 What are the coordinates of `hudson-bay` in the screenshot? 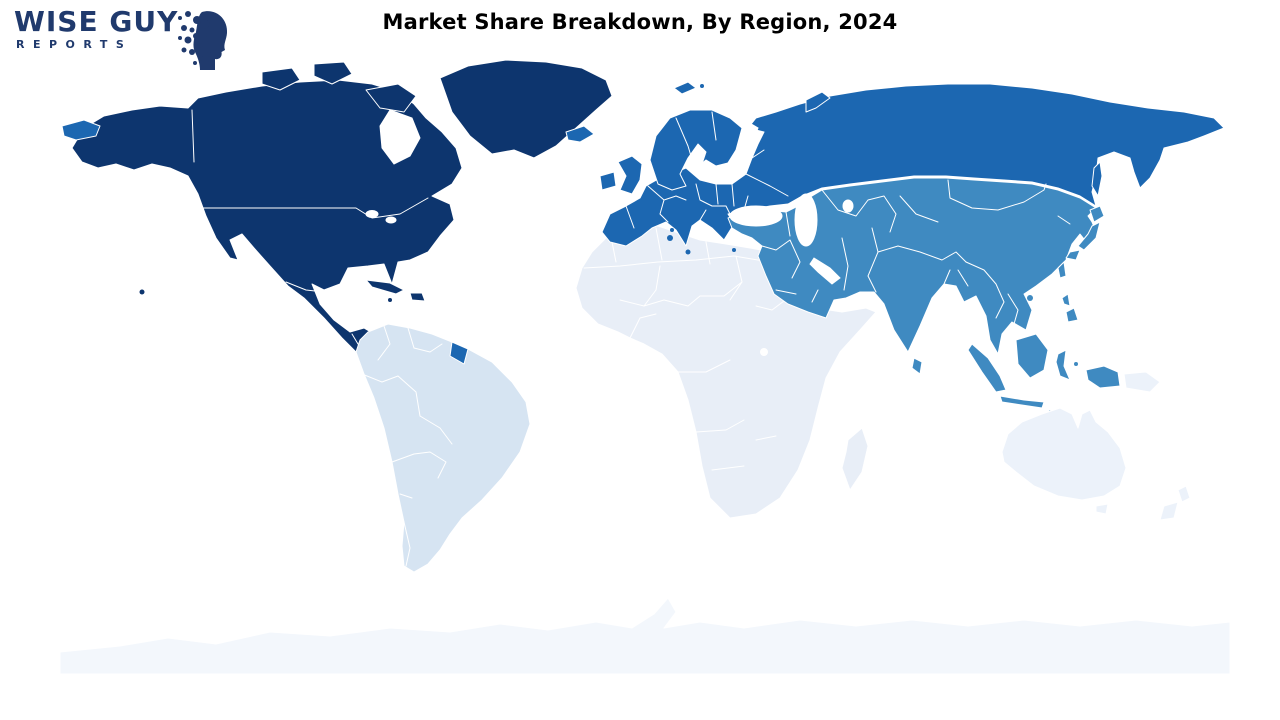 It's located at (400, 137).